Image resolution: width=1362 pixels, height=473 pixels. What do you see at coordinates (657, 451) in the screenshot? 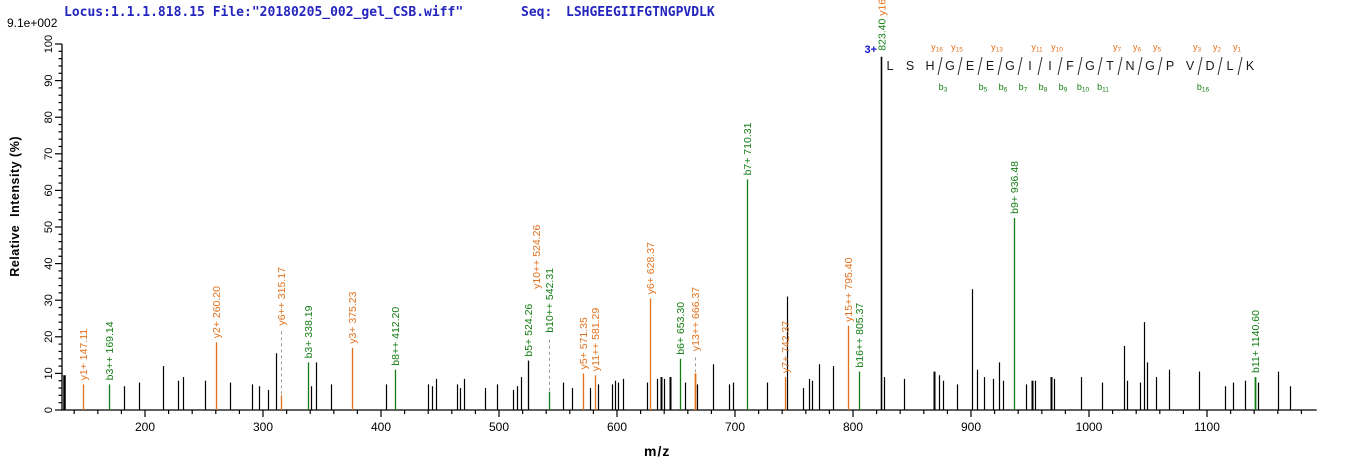
I see `x-axis-title: m/z` at bounding box center [657, 451].